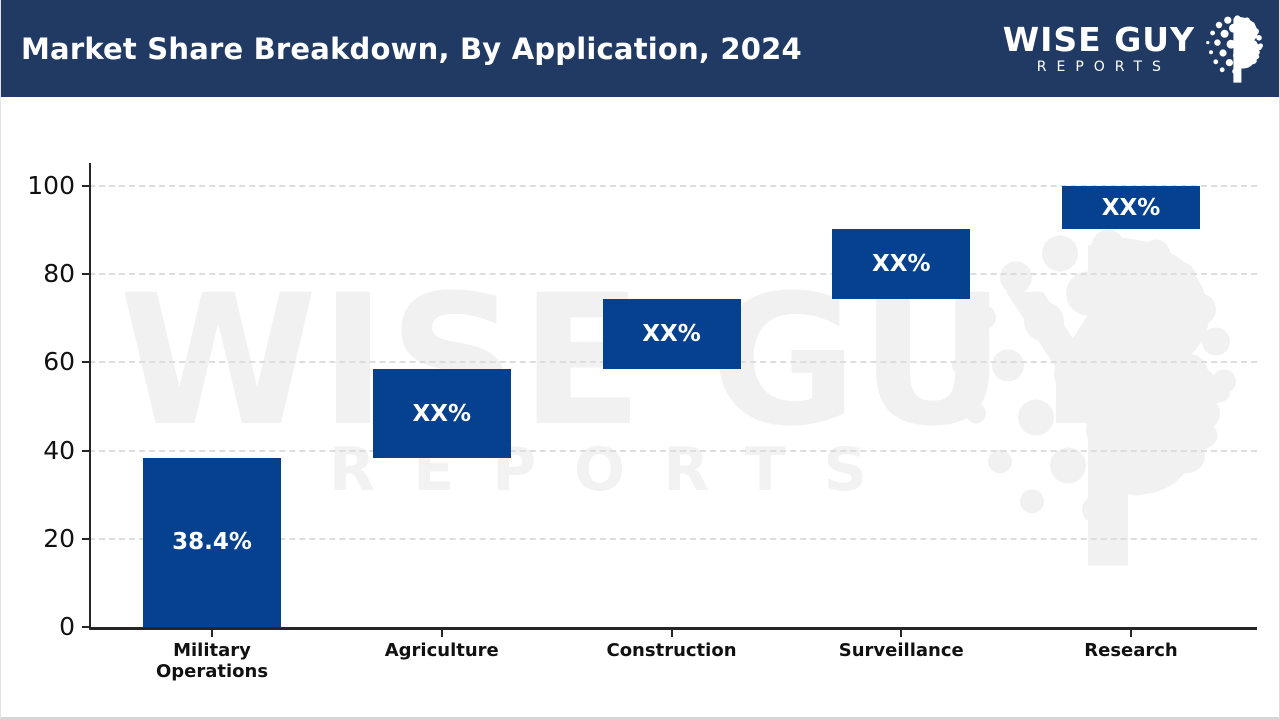  I want to click on y-tick-label: 100, so click(51, 185).